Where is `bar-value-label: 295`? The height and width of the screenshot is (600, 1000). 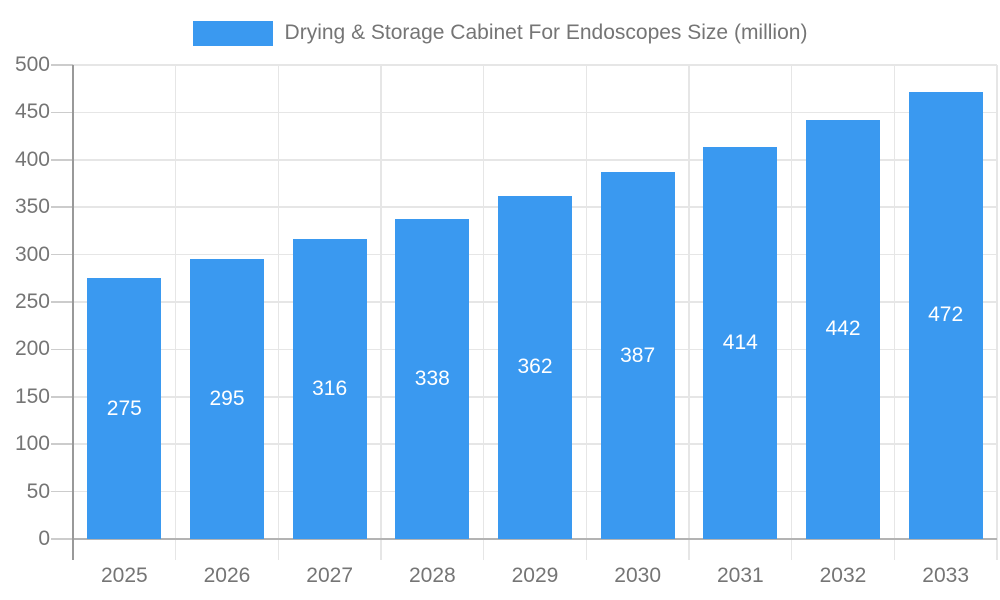
bar-value-label: 295 is located at coordinates (227, 399).